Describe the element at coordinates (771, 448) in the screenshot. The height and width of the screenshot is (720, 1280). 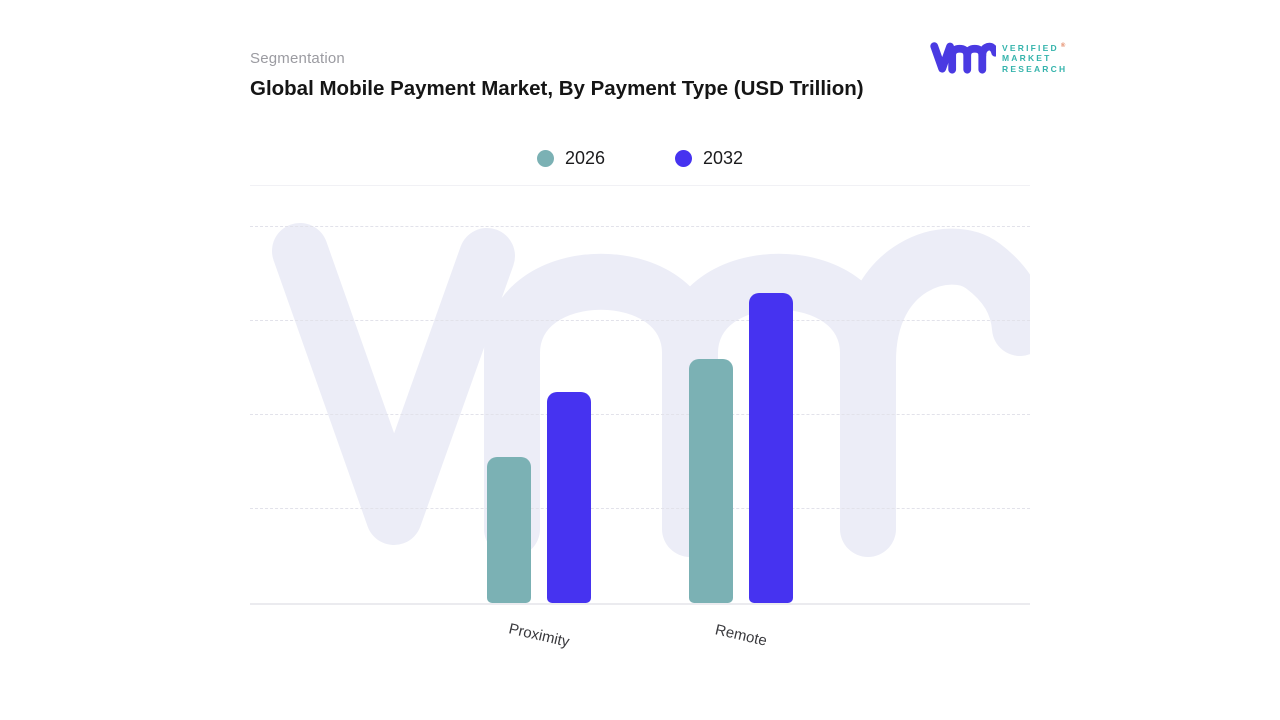
I see `bar-remote-2032` at that location.